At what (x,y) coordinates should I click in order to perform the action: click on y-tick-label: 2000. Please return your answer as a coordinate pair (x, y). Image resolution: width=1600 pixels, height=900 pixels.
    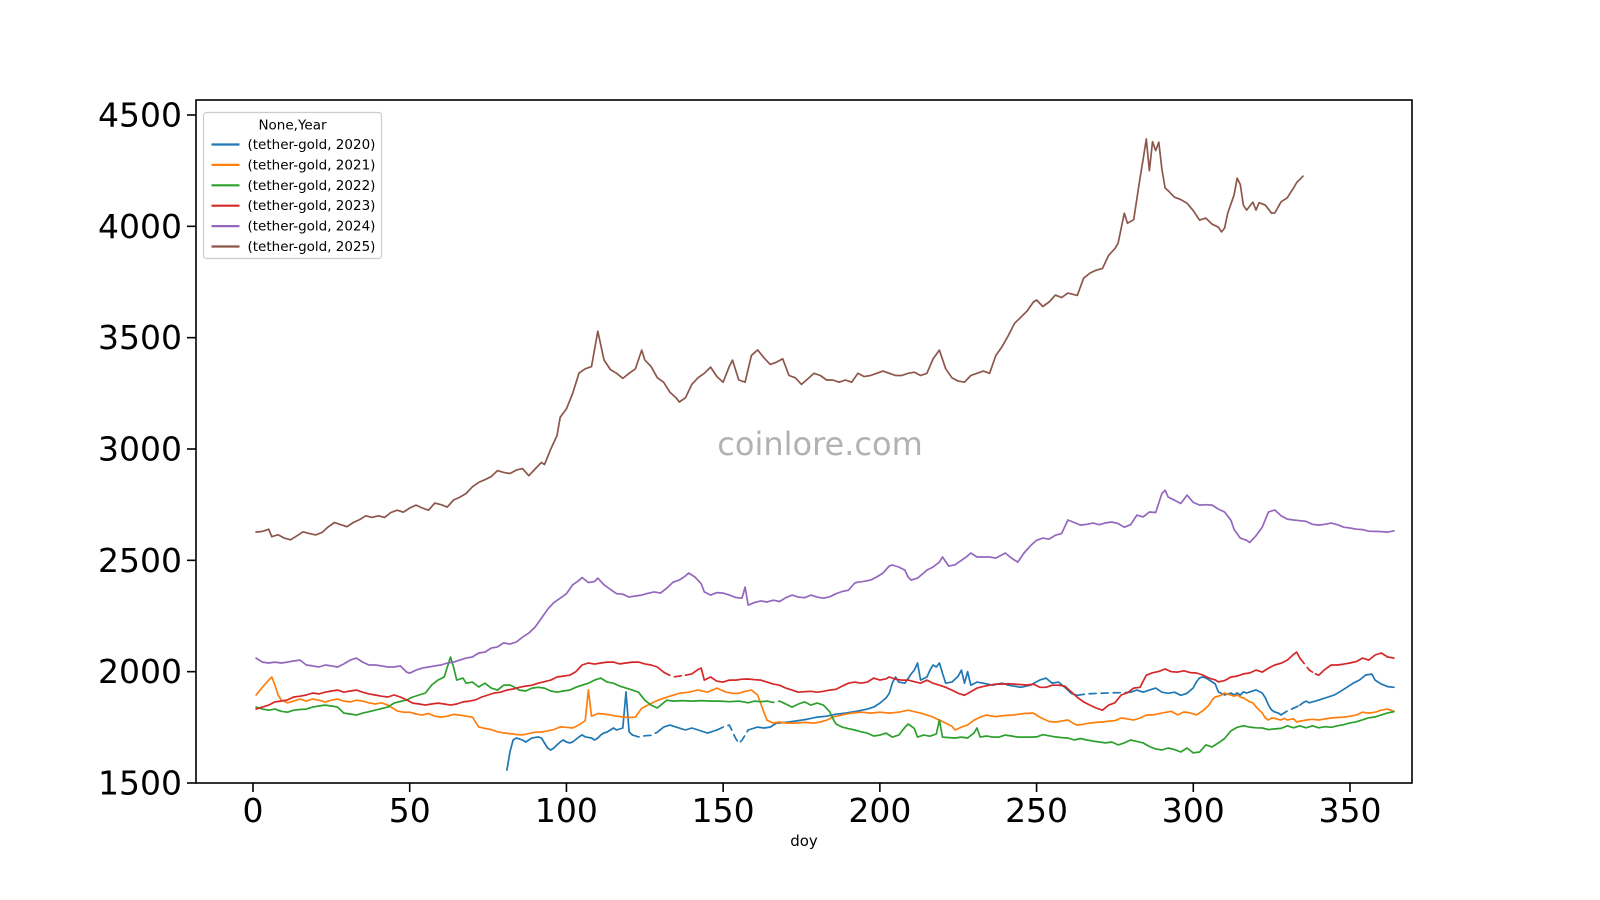
    Looking at the image, I should click on (140, 671).